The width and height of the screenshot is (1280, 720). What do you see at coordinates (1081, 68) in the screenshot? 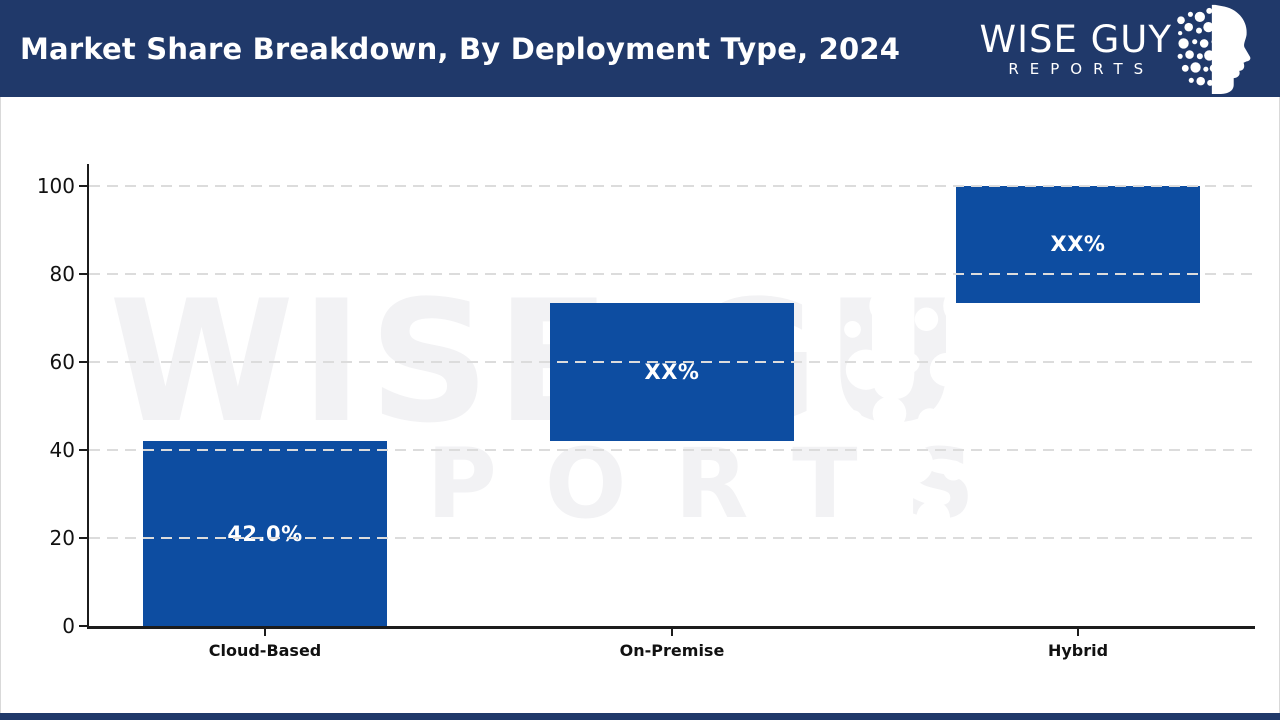
I see `brand-subtitle-text: REPORTS` at bounding box center [1081, 68].